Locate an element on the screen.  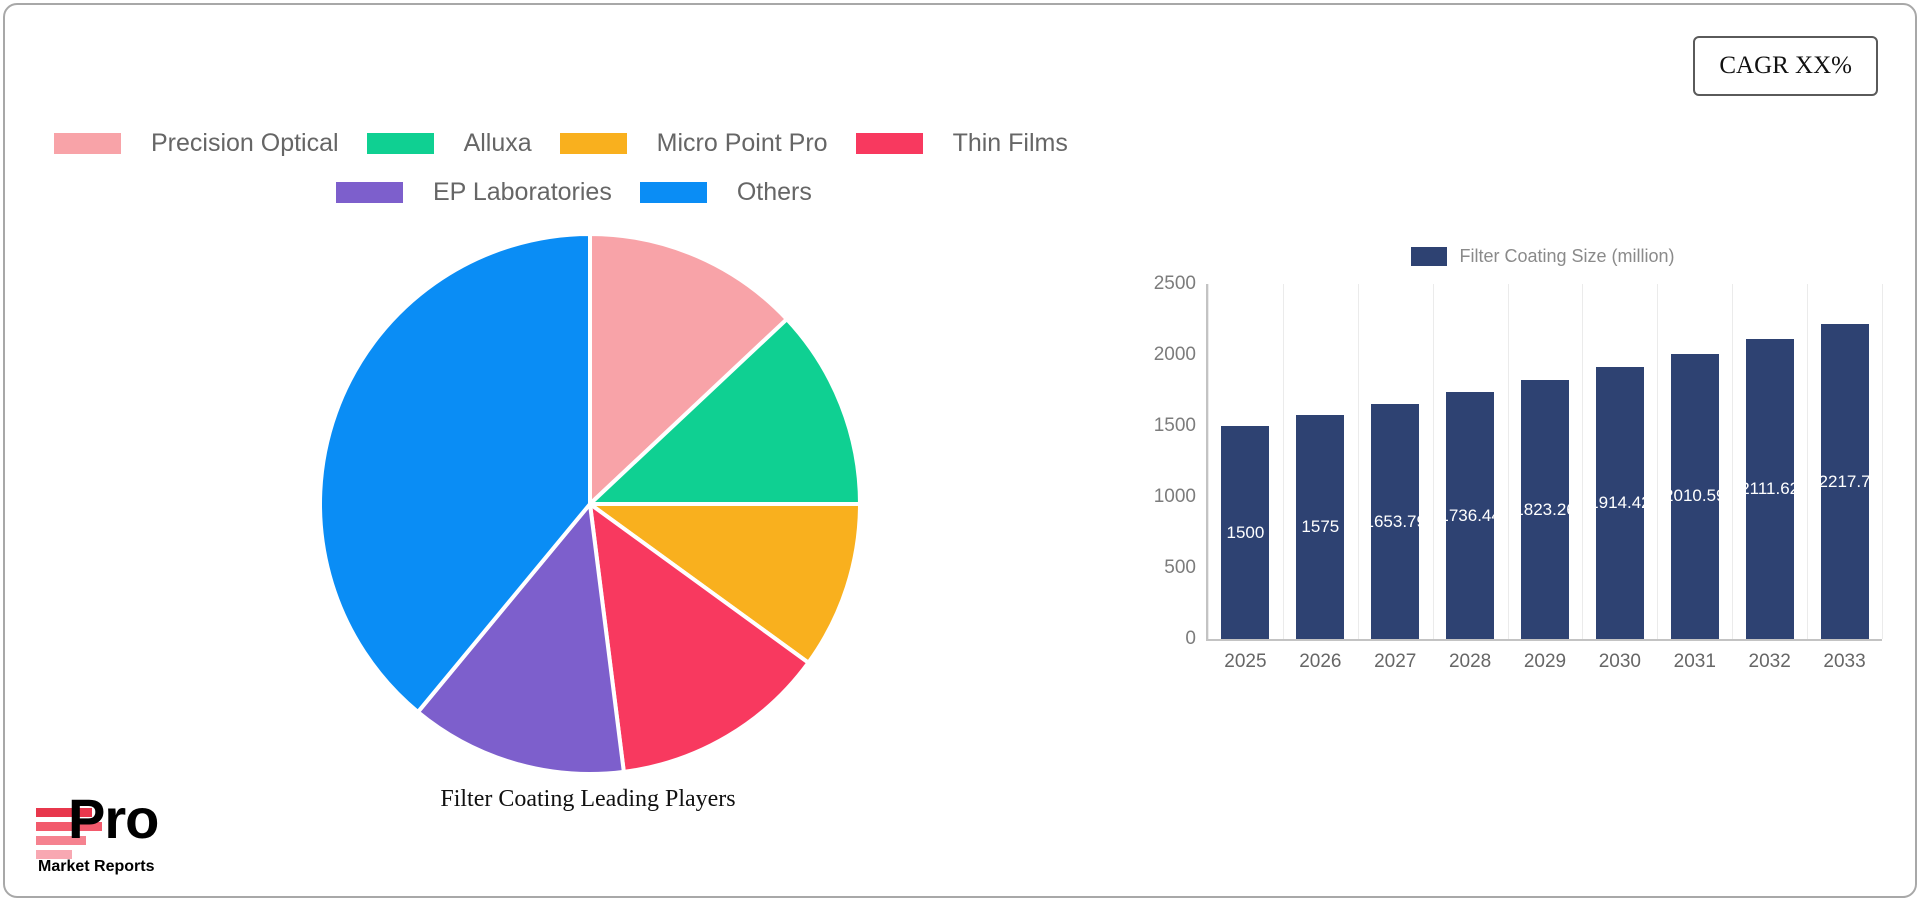
legend-swatch-alluxa is located at coordinates (400, 143).